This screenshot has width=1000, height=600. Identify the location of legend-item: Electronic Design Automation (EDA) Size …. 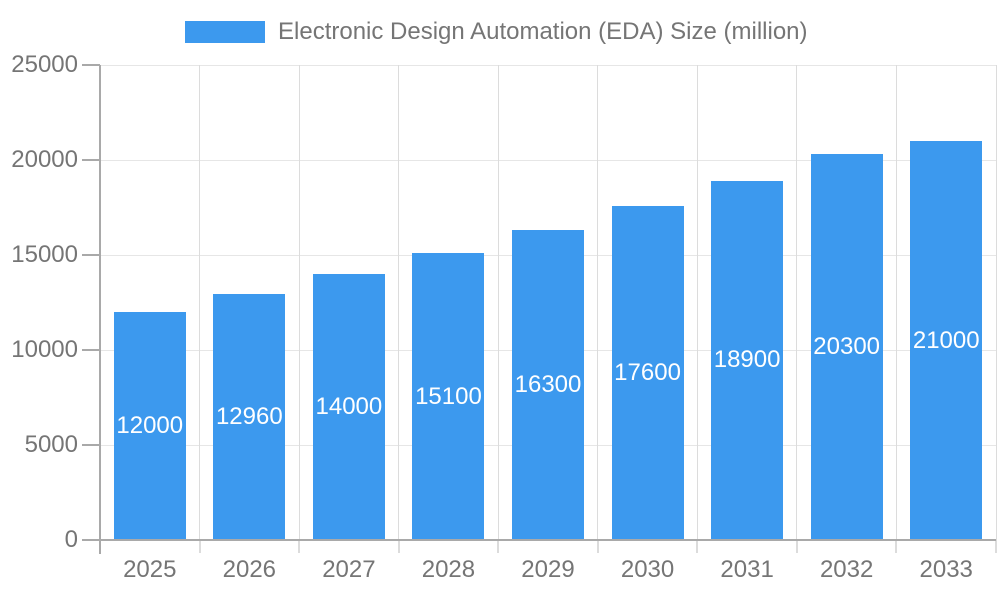
(496, 32).